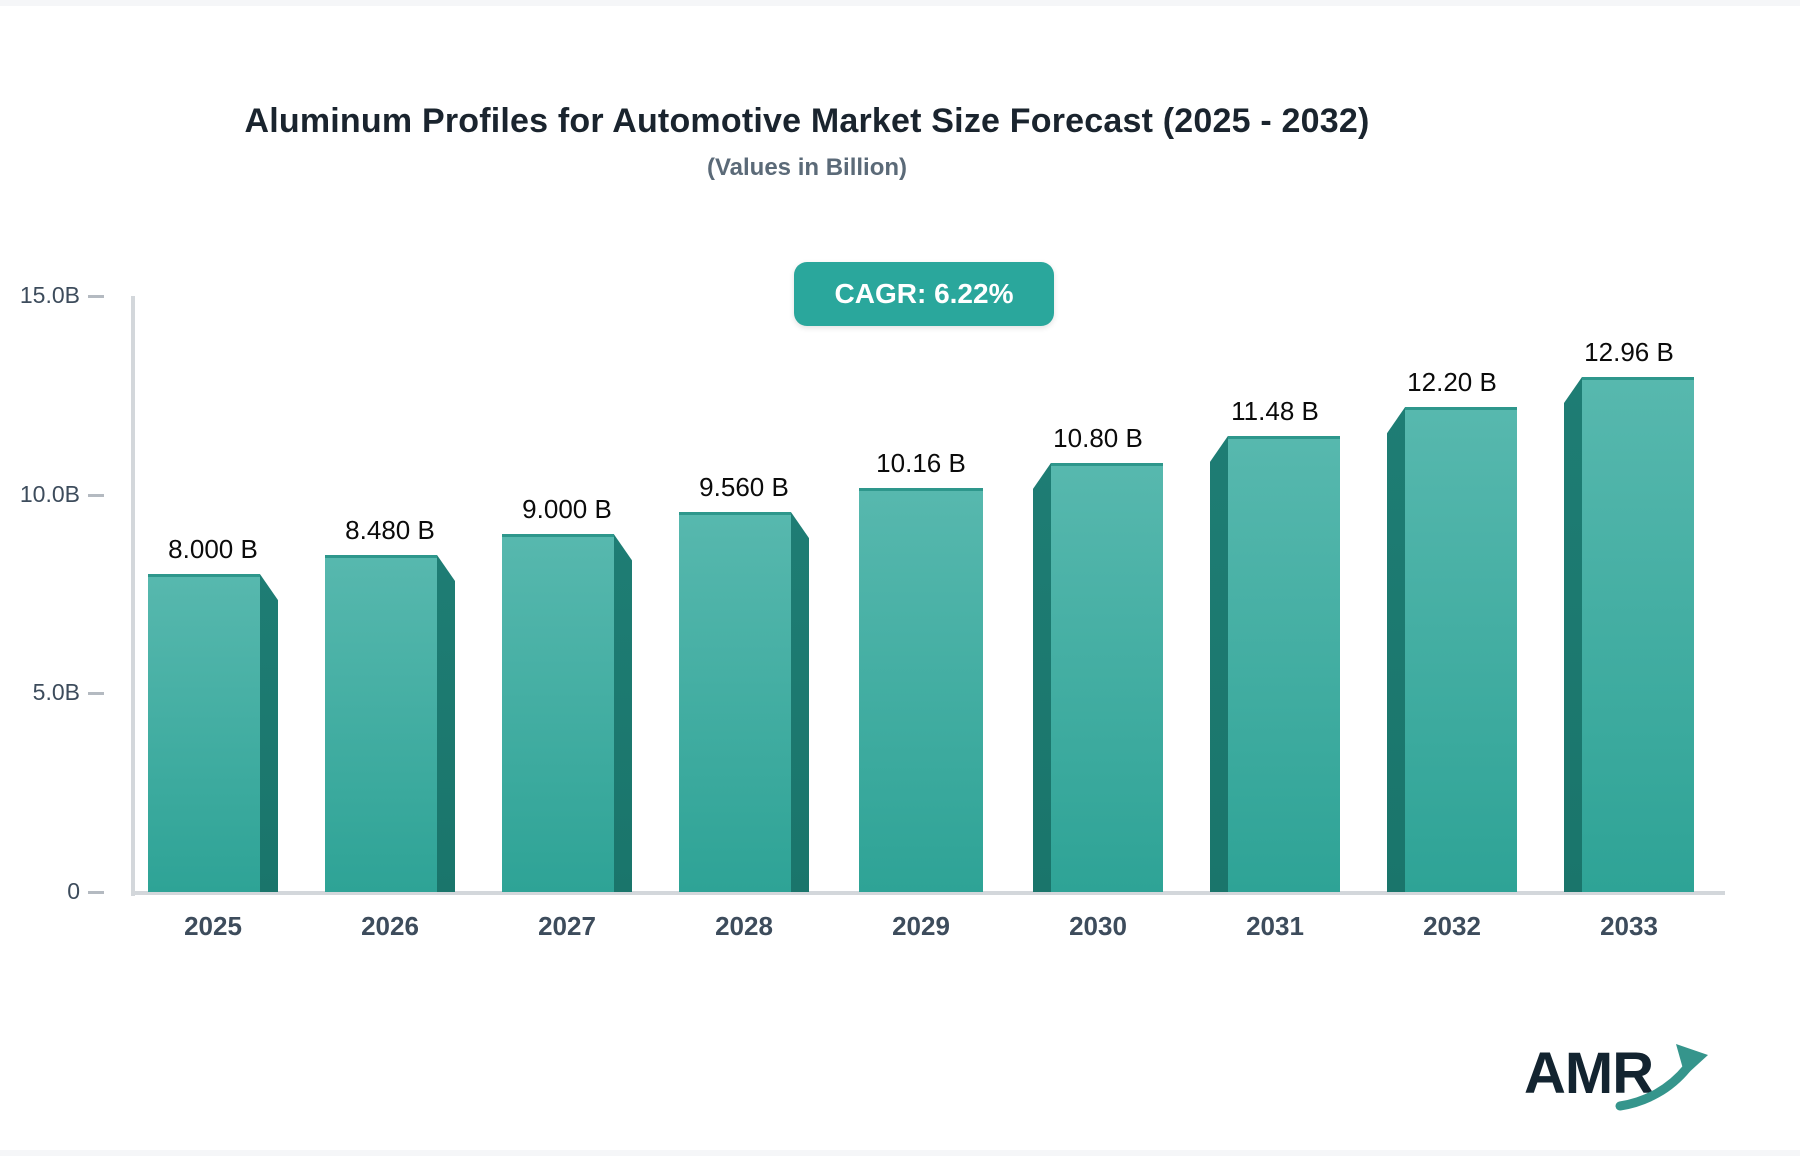  What do you see at coordinates (744, 926) in the screenshot?
I see `x-tick-label: 2028` at bounding box center [744, 926].